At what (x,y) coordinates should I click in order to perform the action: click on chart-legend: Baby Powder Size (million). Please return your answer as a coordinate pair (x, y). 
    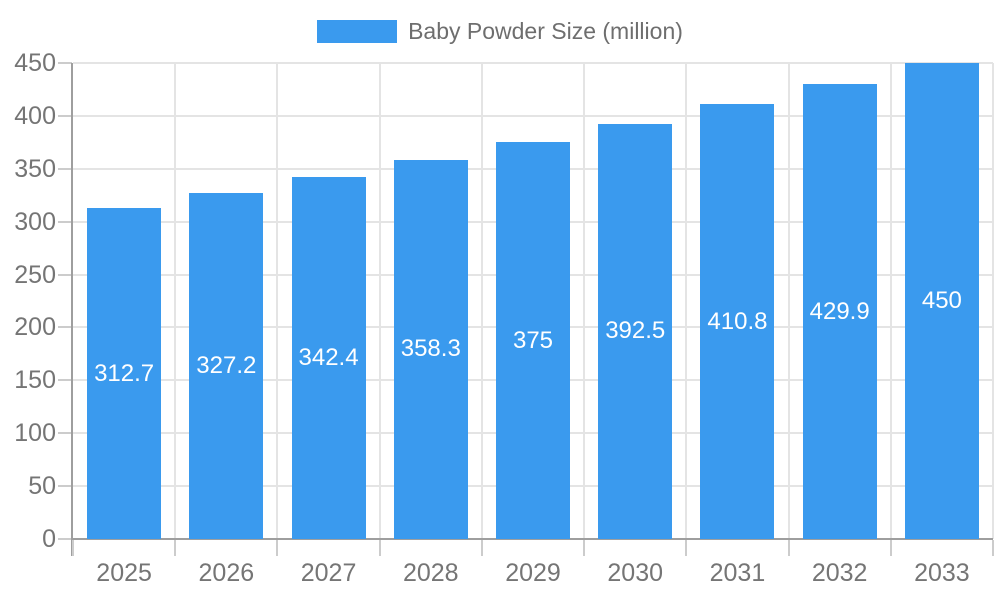
    Looking at the image, I should click on (500, 30).